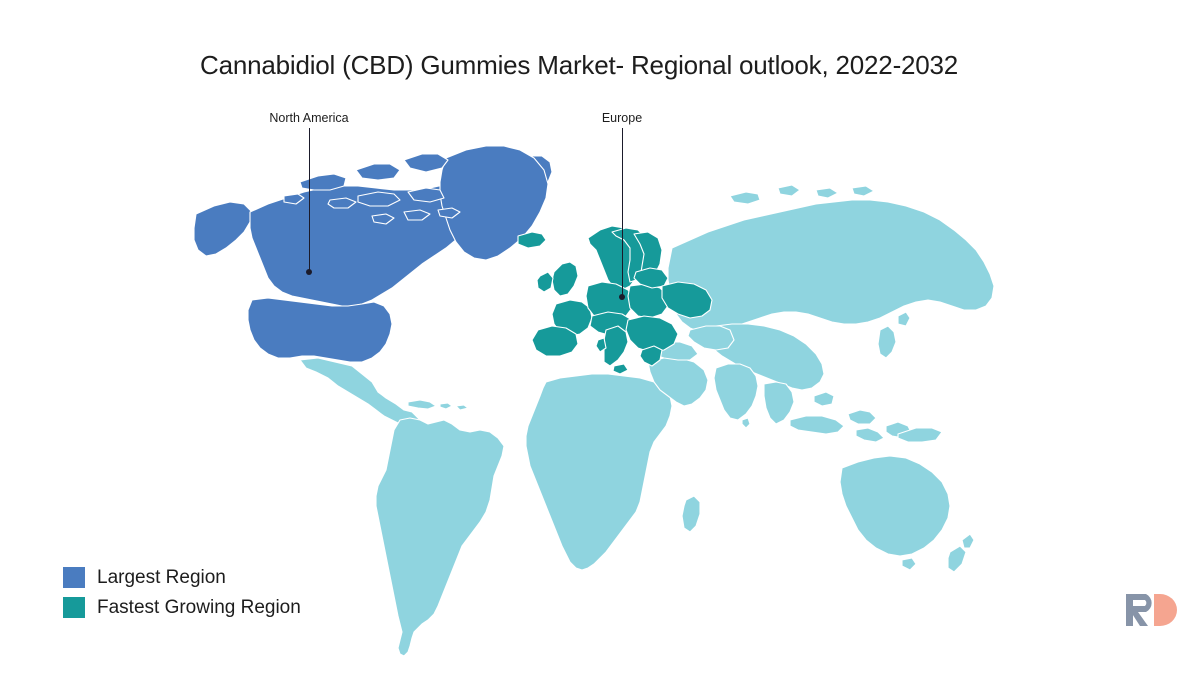  Describe the element at coordinates (199, 607) in the screenshot. I see `legend-label-fastest-growing-region: Fastest Growing Region` at that location.